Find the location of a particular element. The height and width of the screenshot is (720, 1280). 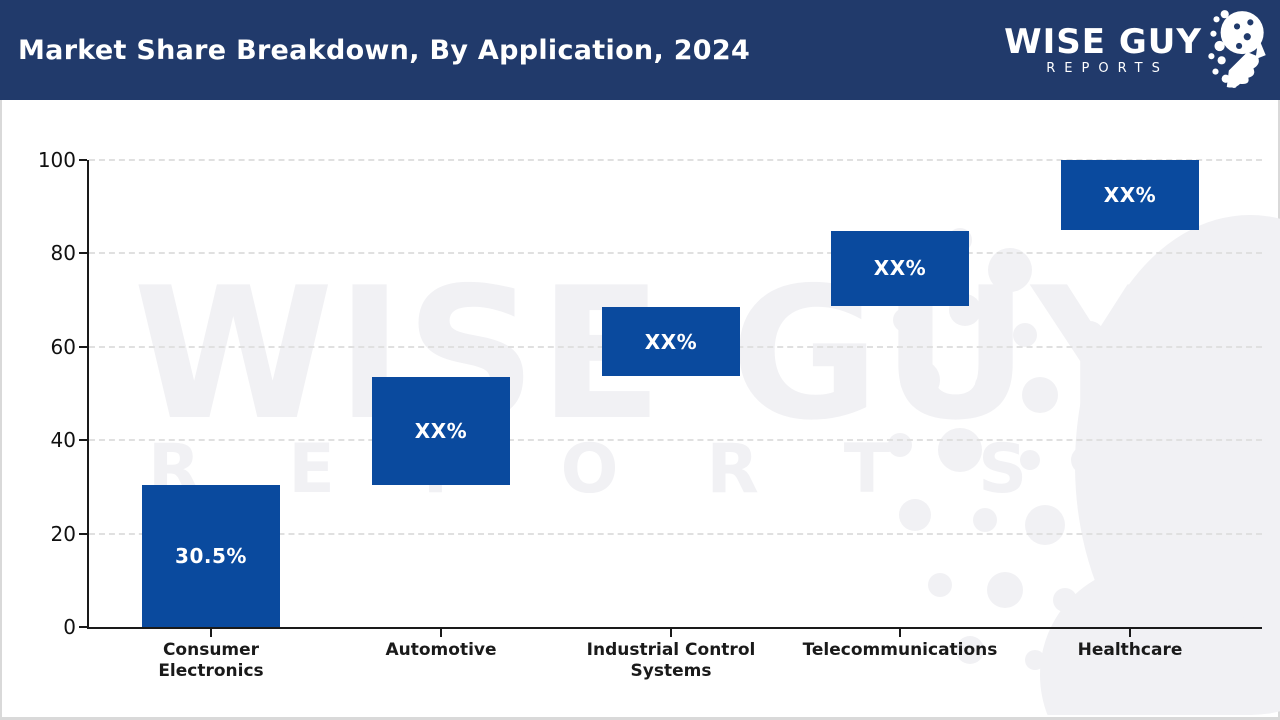

x-tick-label-line: Automotive is located at coordinates (441, 650).